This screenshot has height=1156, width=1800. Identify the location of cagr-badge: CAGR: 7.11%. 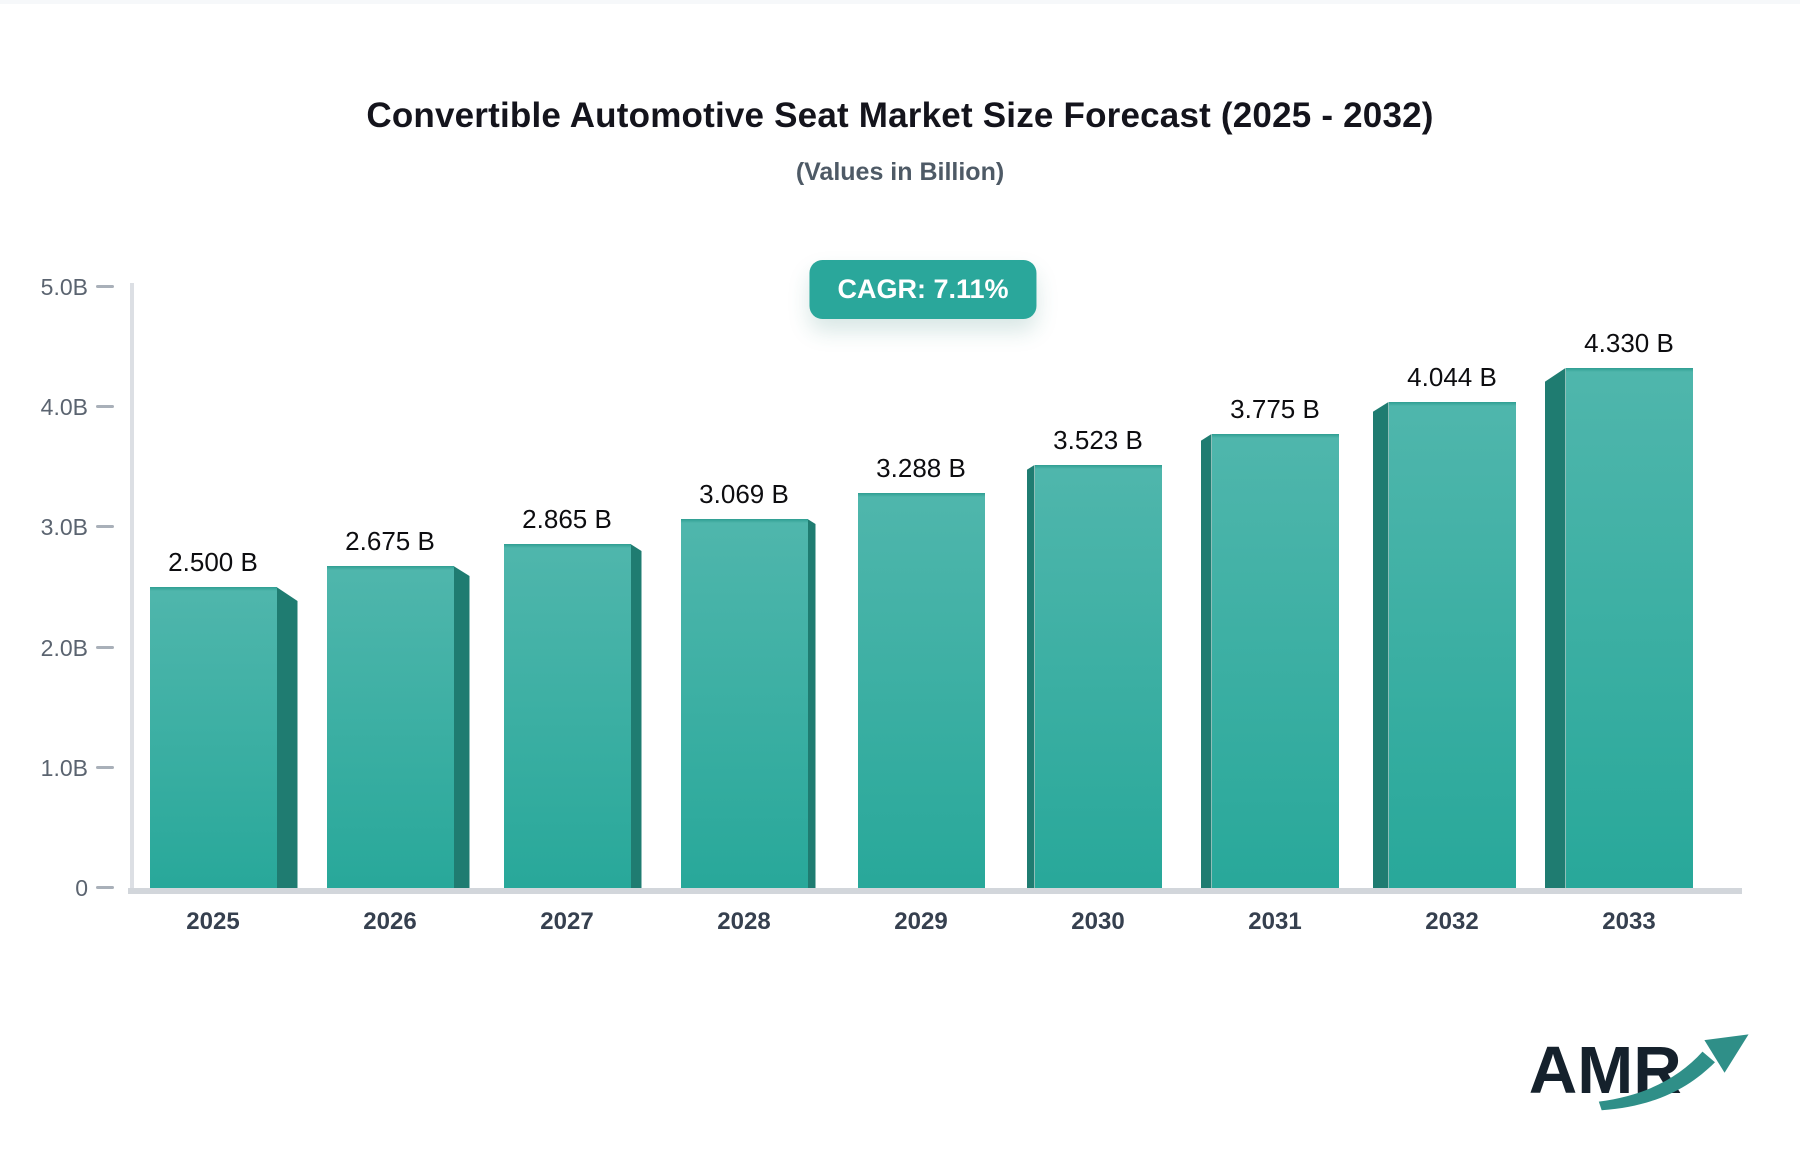
(923, 289).